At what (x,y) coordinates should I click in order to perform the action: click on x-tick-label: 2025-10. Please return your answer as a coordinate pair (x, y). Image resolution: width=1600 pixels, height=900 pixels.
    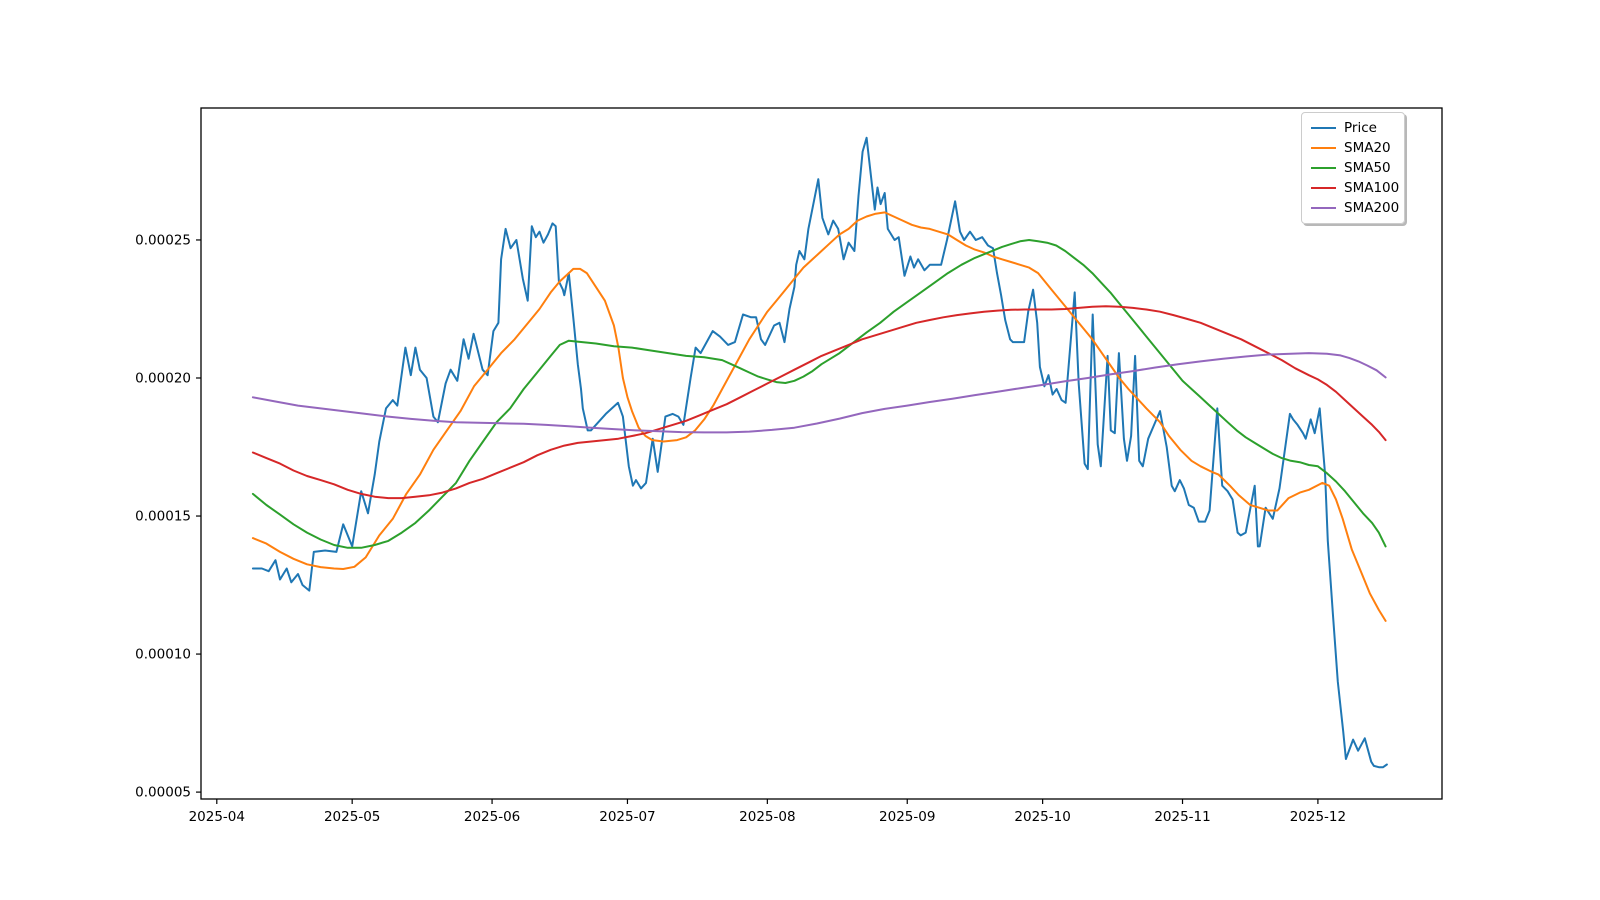
    Looking at the image, I should click on (1042, 817).